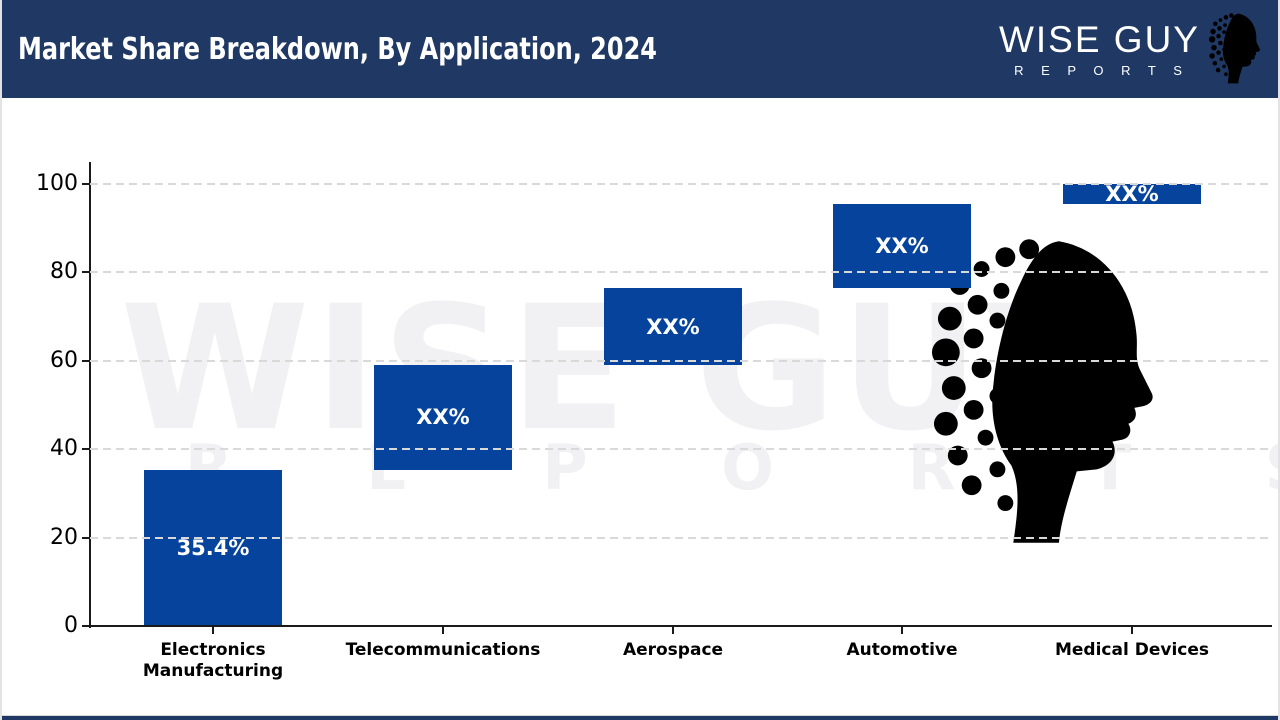  What do you see at coordinates (673, 650) in the screenshot?
I see `x-category-label: Aerospace` at bounding box center [673, 650].